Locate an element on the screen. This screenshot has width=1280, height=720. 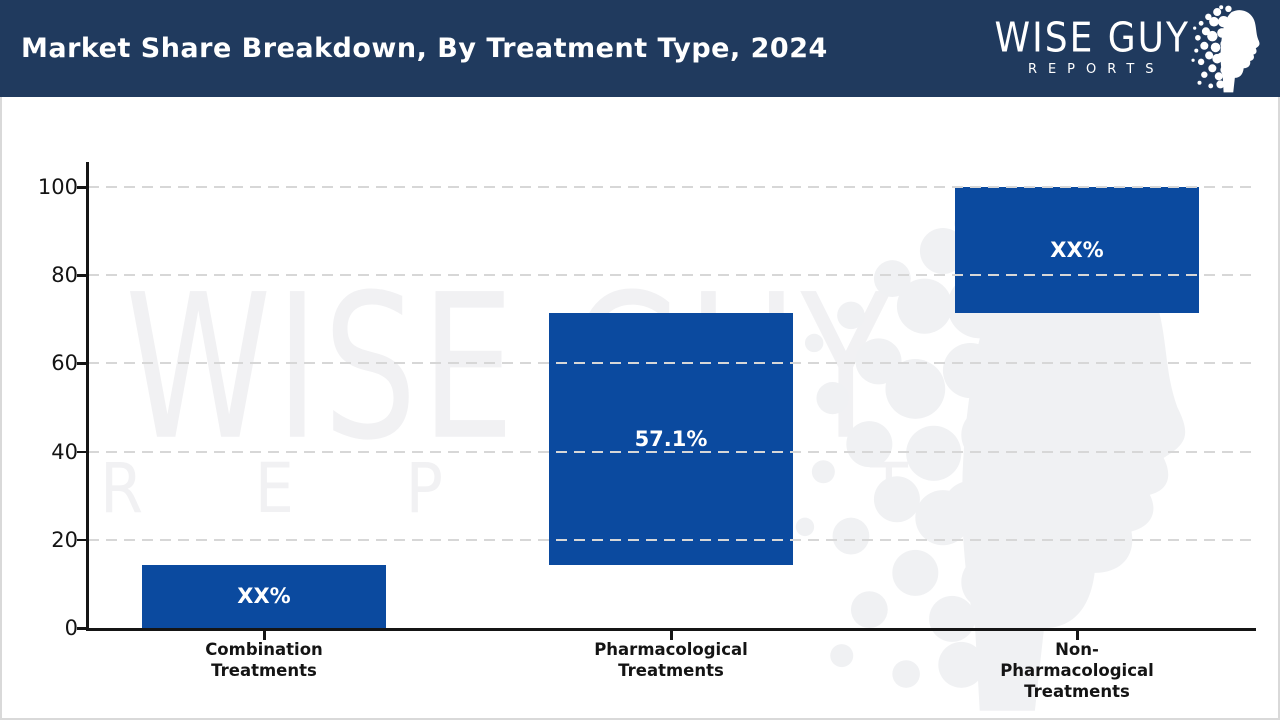
y-tick-label: 20 is located at coordinates (64, 539).